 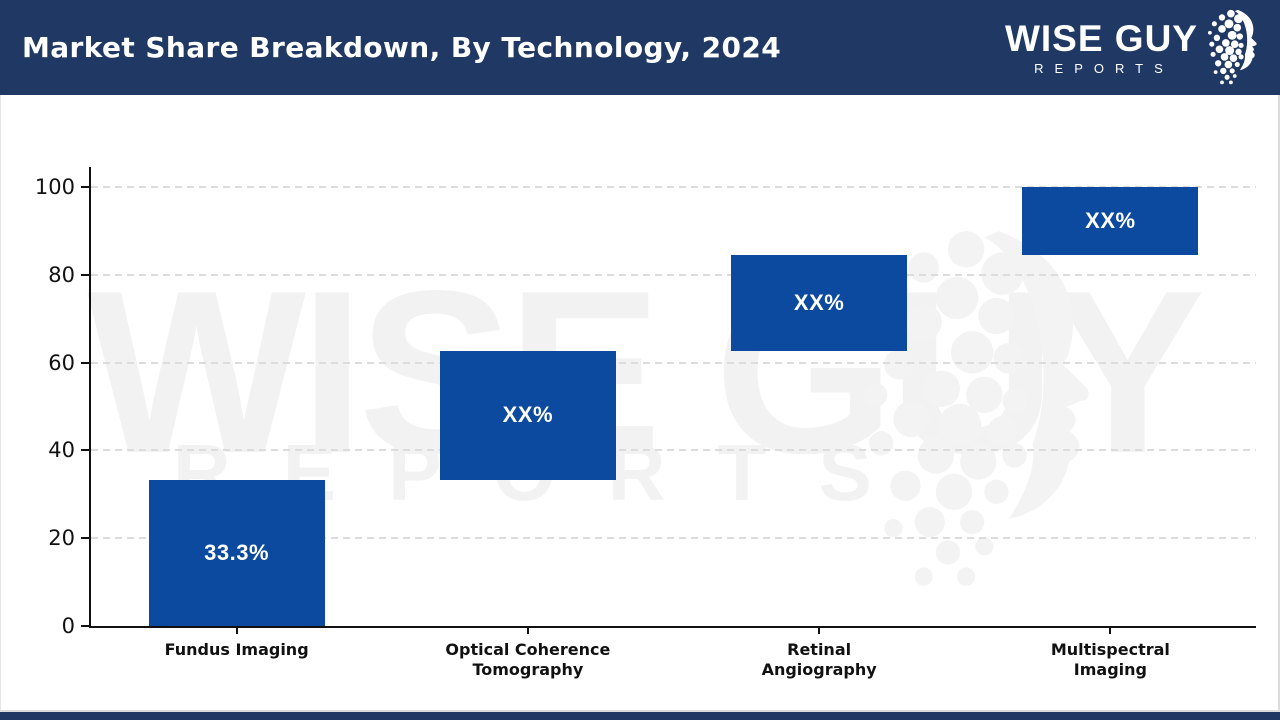 I want to click on footer-bar, so click(x=640, y=716).